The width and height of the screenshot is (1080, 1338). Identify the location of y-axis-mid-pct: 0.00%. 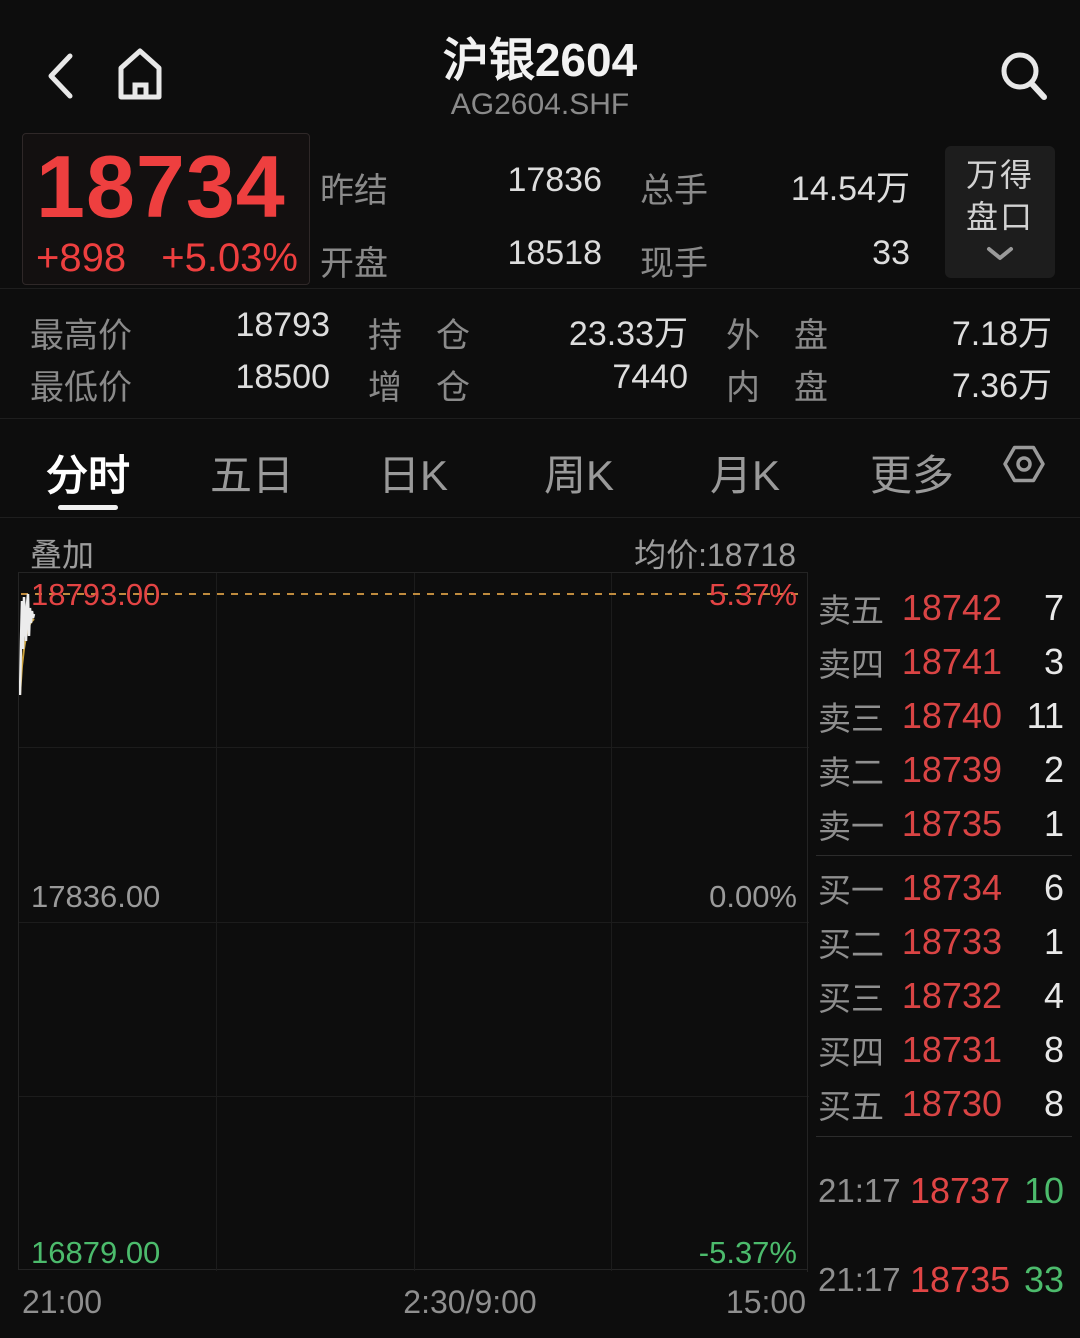
(753, 896).